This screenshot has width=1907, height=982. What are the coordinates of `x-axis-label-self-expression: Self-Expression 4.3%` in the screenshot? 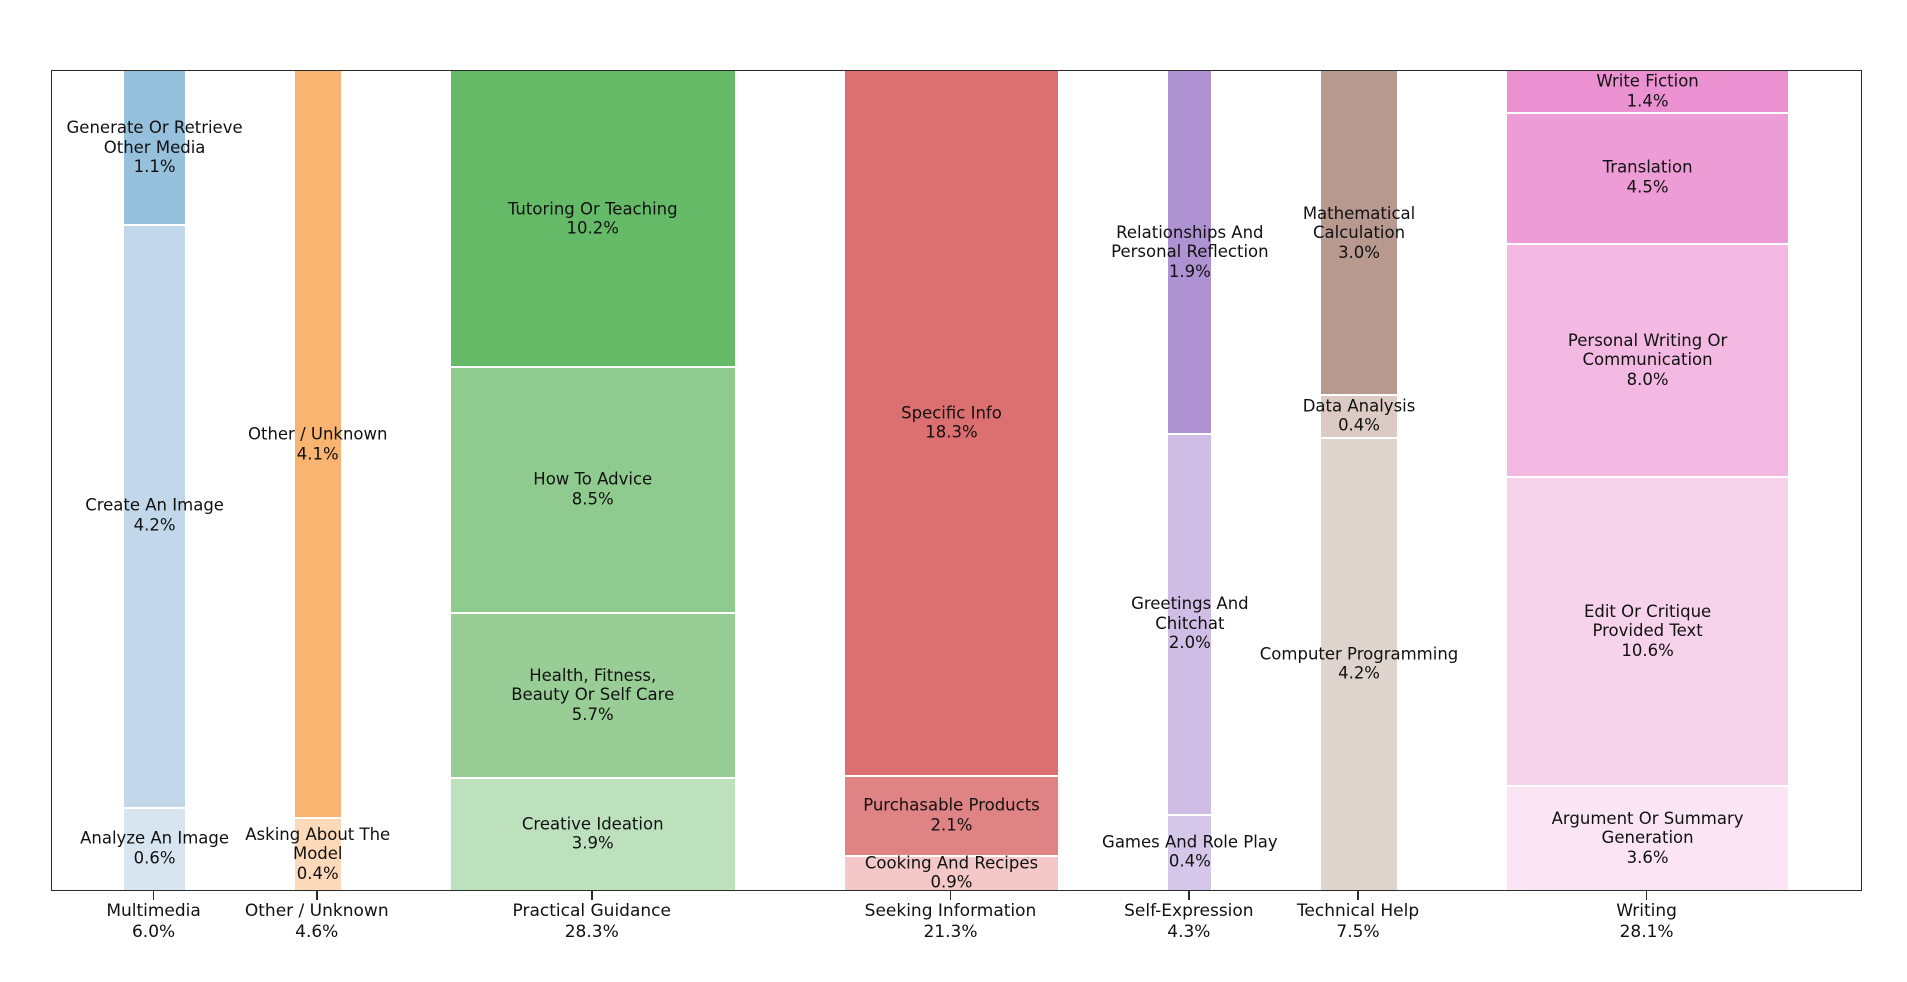 It's located at (1189, 921).